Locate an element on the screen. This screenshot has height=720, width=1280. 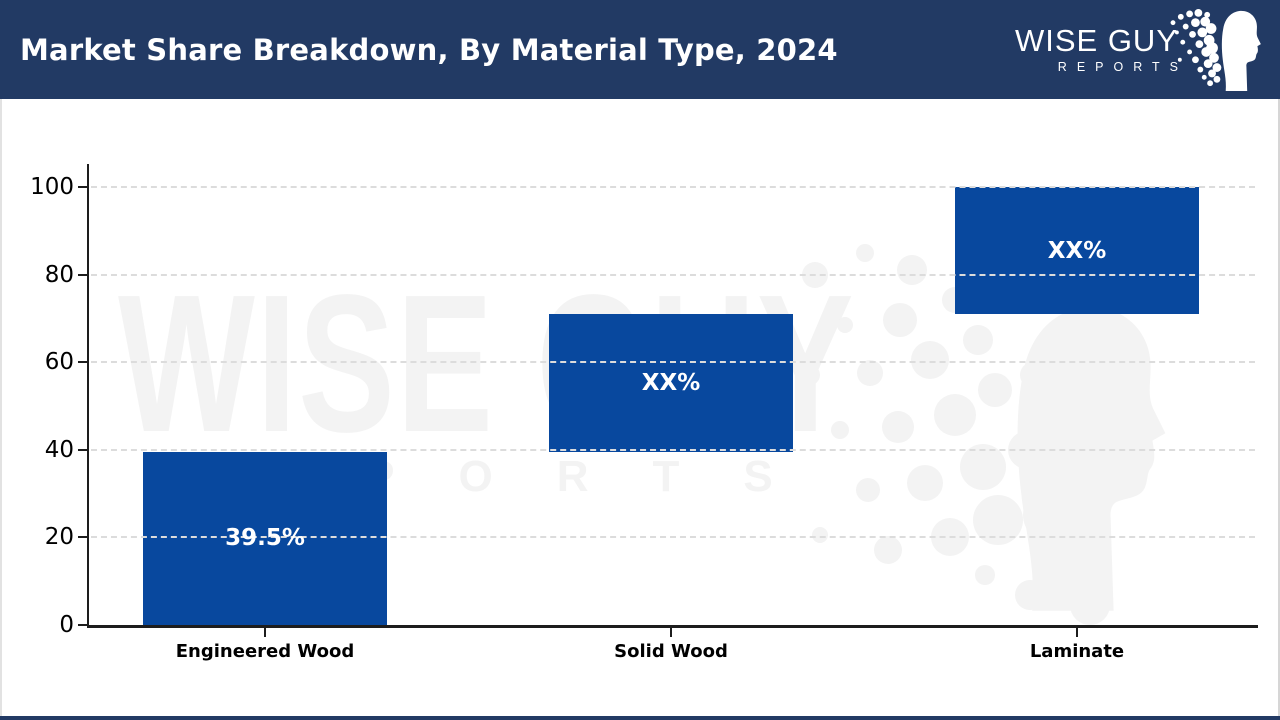
x-axis-category-label: Solid Wood is located at coordinates (671, 651).